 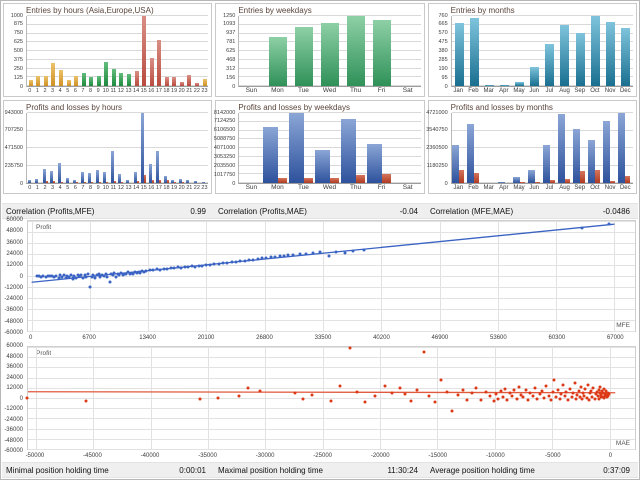 What do you see at coordinates (610, 91) in the screenshot?
I see `x-tick-label: Nov` at bounding box center [610, 91].